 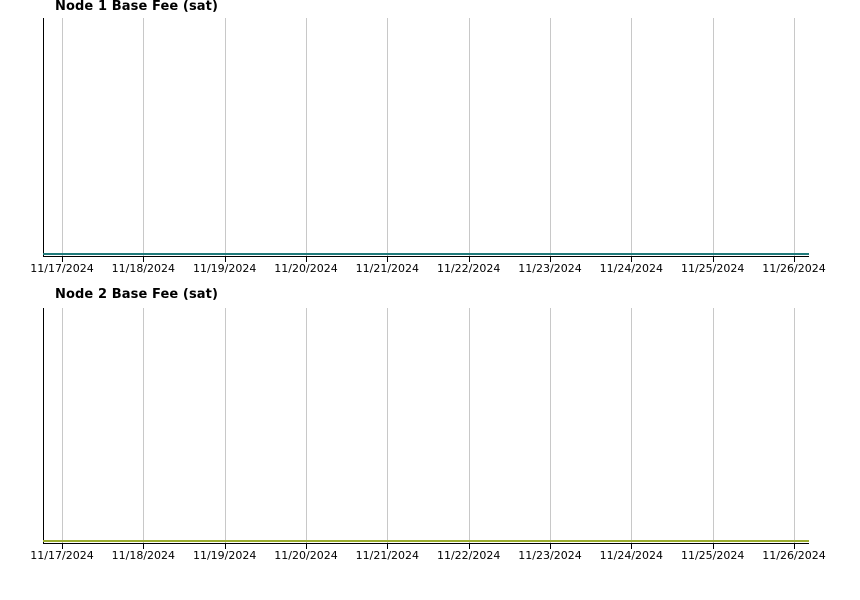 What do you see at coordinates (137, 294) in the screenshot?
I see `chart-title-node-2: Node 2 Base Fee (sat)` at bounding box center [137, 294].